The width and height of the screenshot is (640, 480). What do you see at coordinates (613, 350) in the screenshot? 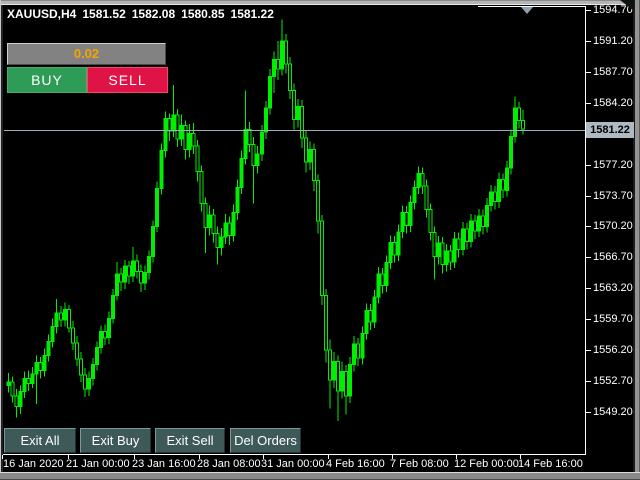
I see `price-axis-label: 1556.20` at bounding box center [613, 350].